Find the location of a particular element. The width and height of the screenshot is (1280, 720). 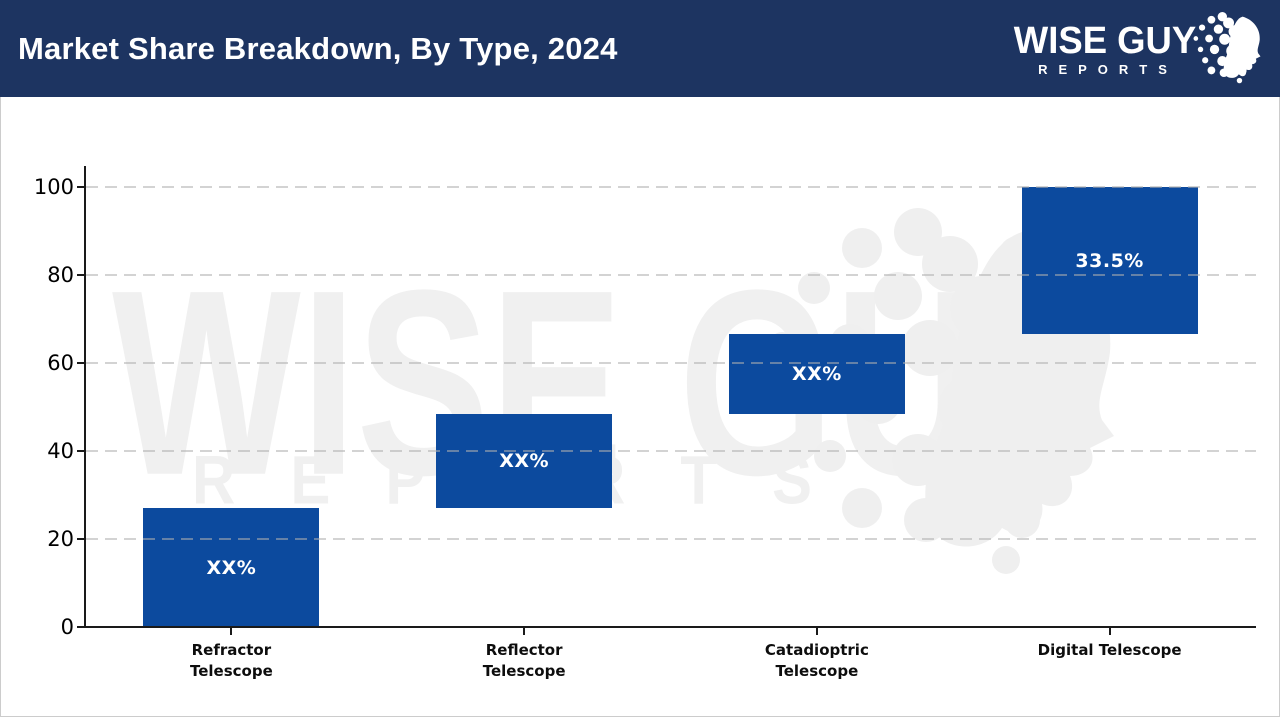

x-category-line: Digital Telescope is located at coordinates (1109, 650).